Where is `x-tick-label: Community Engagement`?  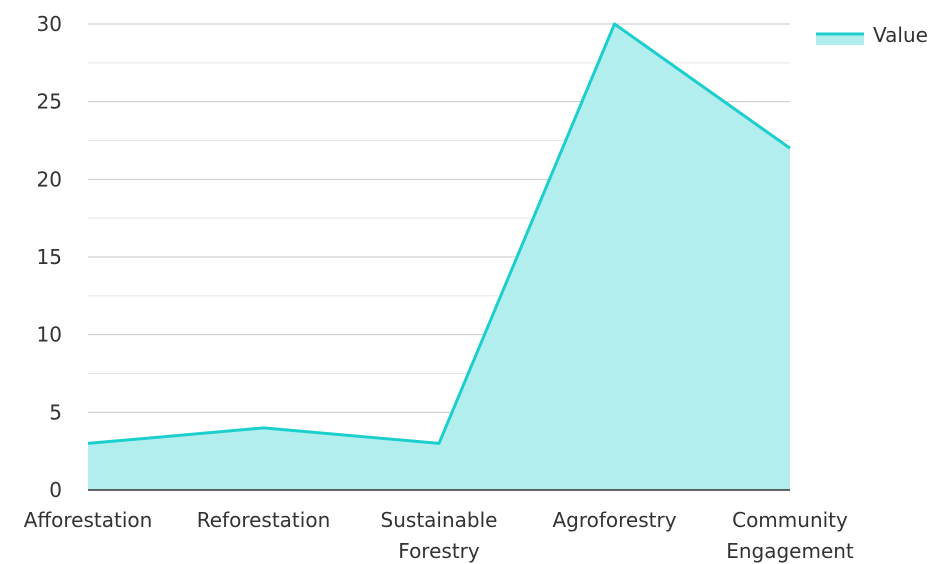 x-tick-label: Community Engagement is located at coordinates (790, 535).